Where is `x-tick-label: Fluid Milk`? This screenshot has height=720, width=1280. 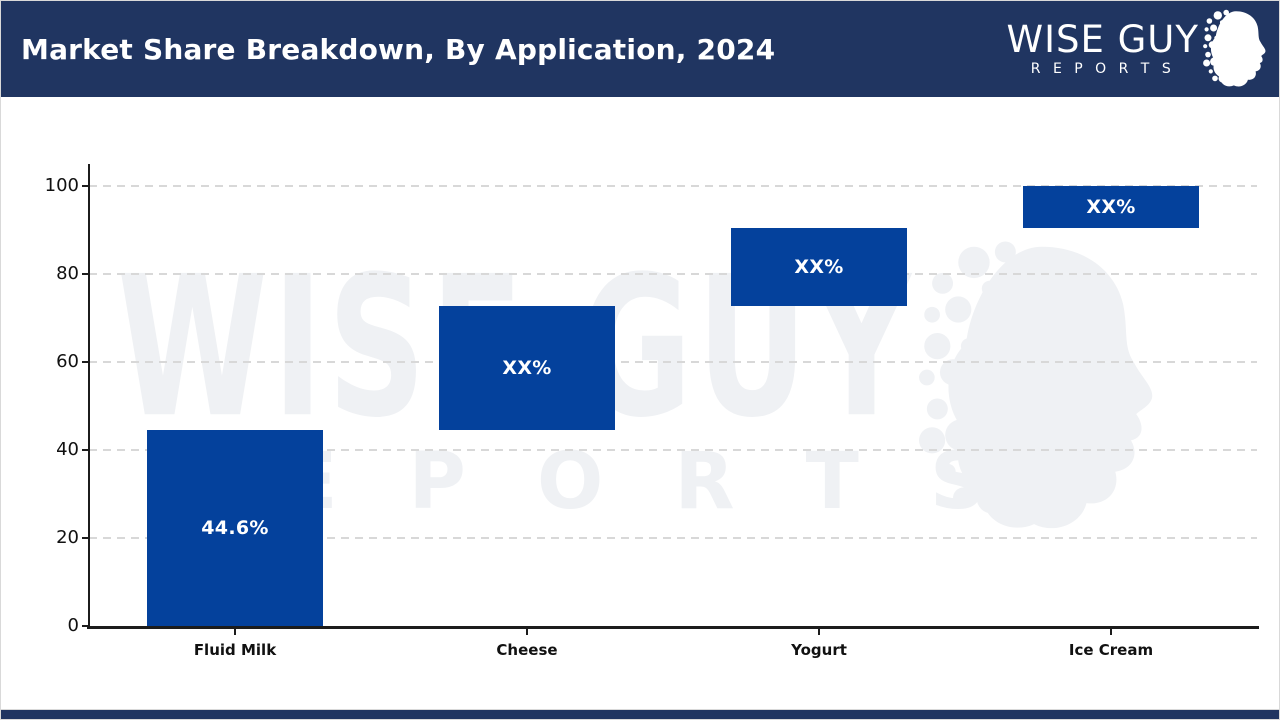 x-tick-label: Fluid Milk is located at coordinates (235, 650).